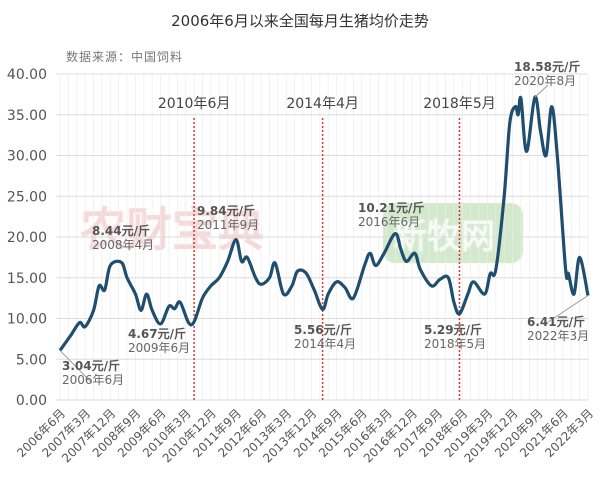 This screenshot has width=600, height=482. Describe the element at coordinates (453, 329) in the screenshot. I see `annotation-value: 5.29元/斤` at that location.